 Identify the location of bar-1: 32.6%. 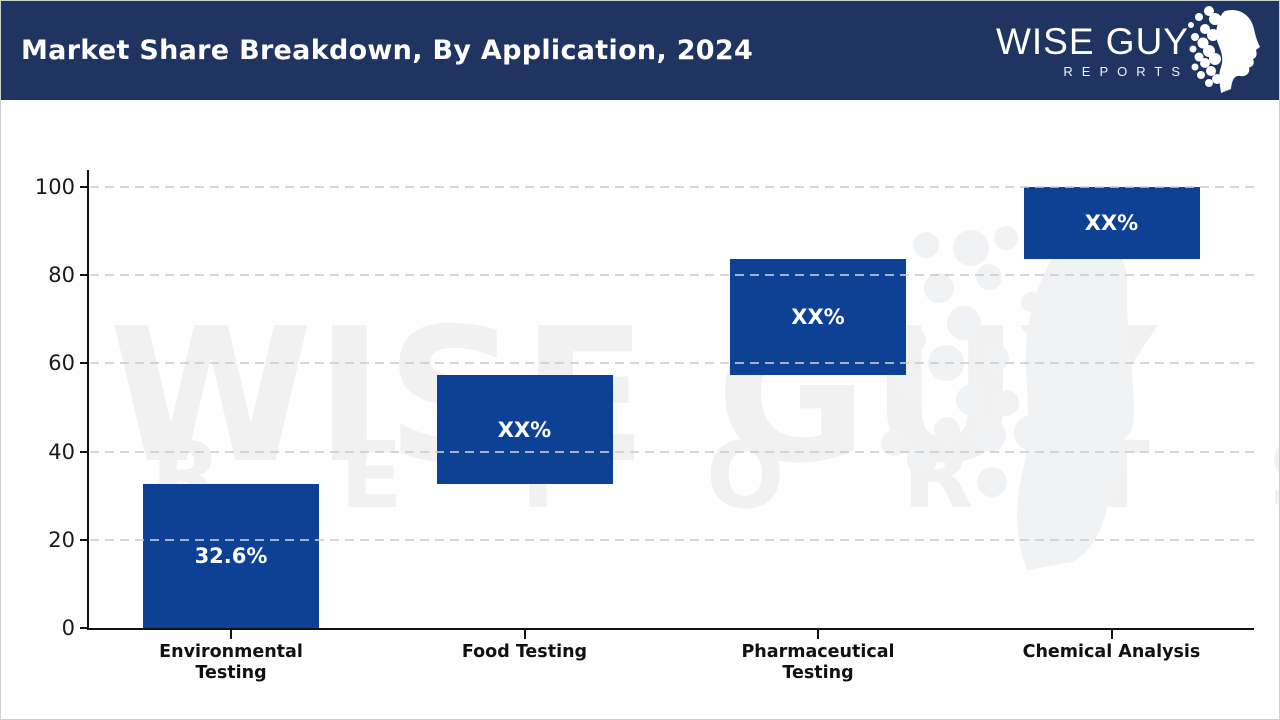
(231, 556).